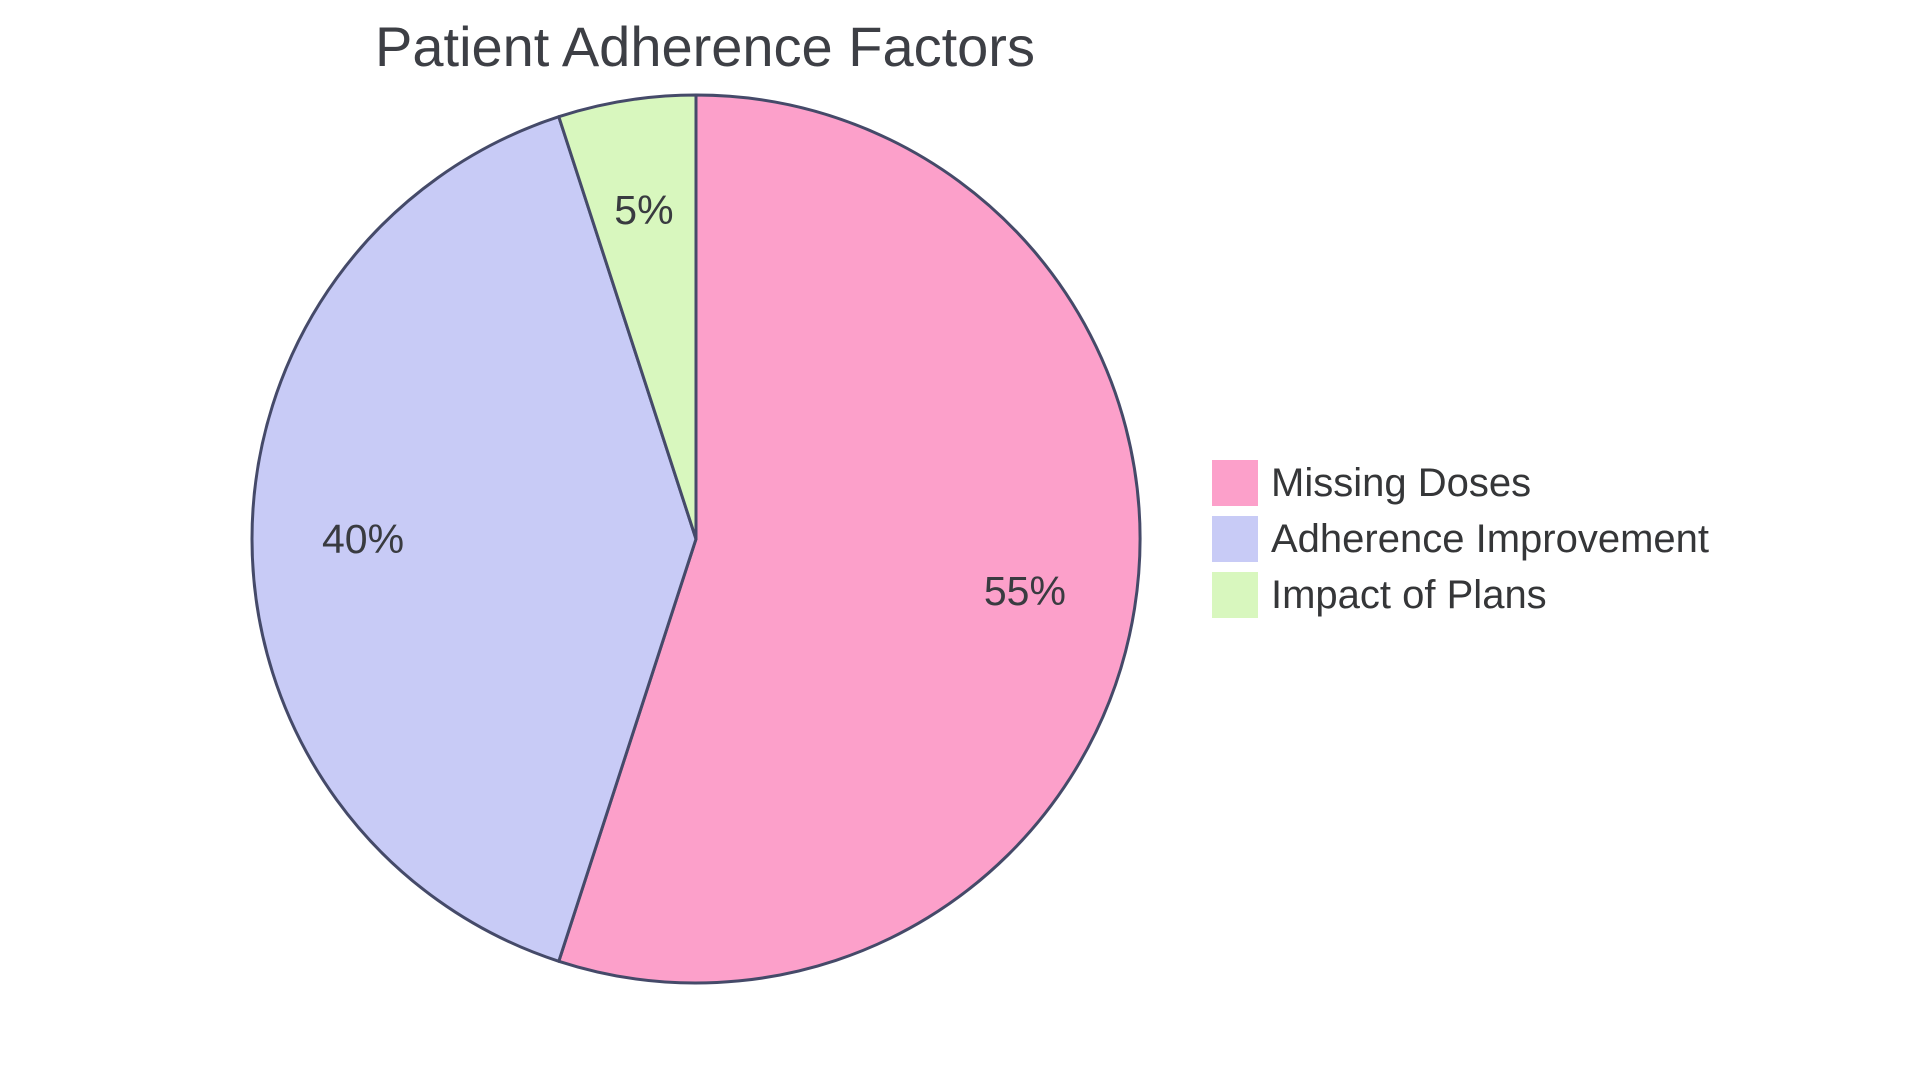  Describe the element at coordinates (363, 539) in the screenshot. I see `slice-percent-label-adherence-improvement: 40%` at that location.